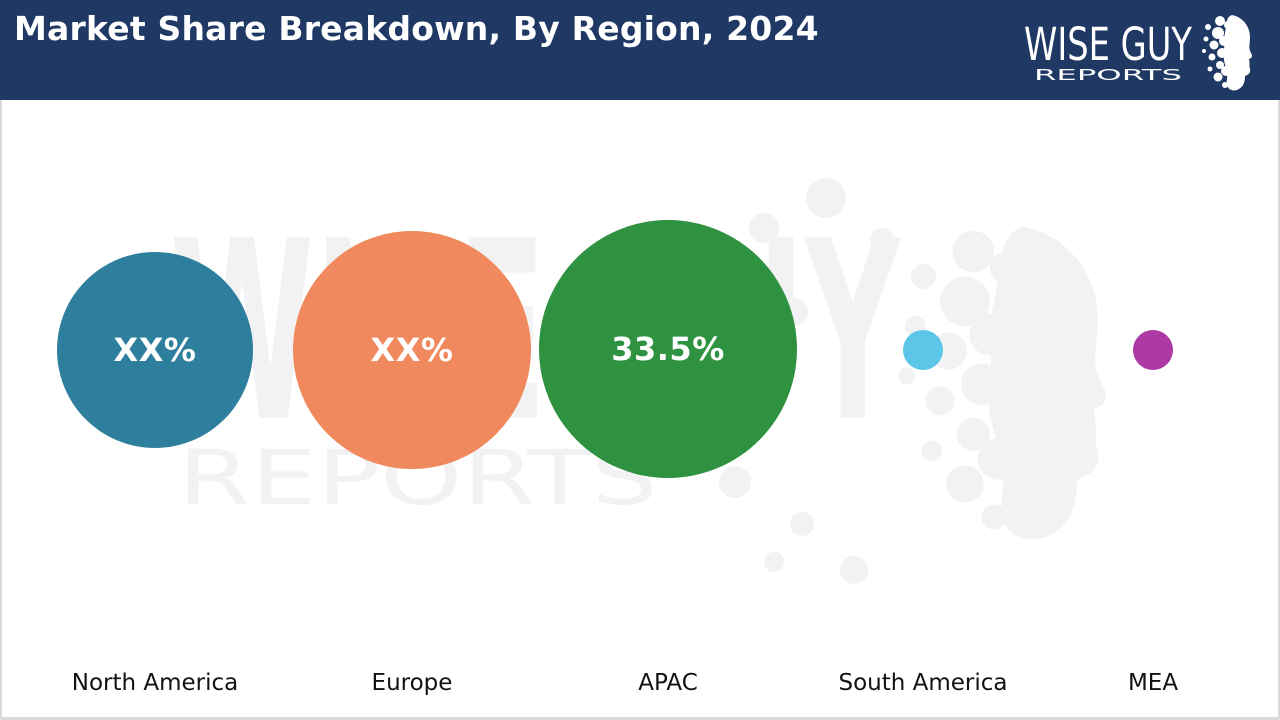  What do you see at coordinates (1108, 44) in the screenshot?
I see `logo-wordmark: WISE GUY` at bounding box center [1108, 44].